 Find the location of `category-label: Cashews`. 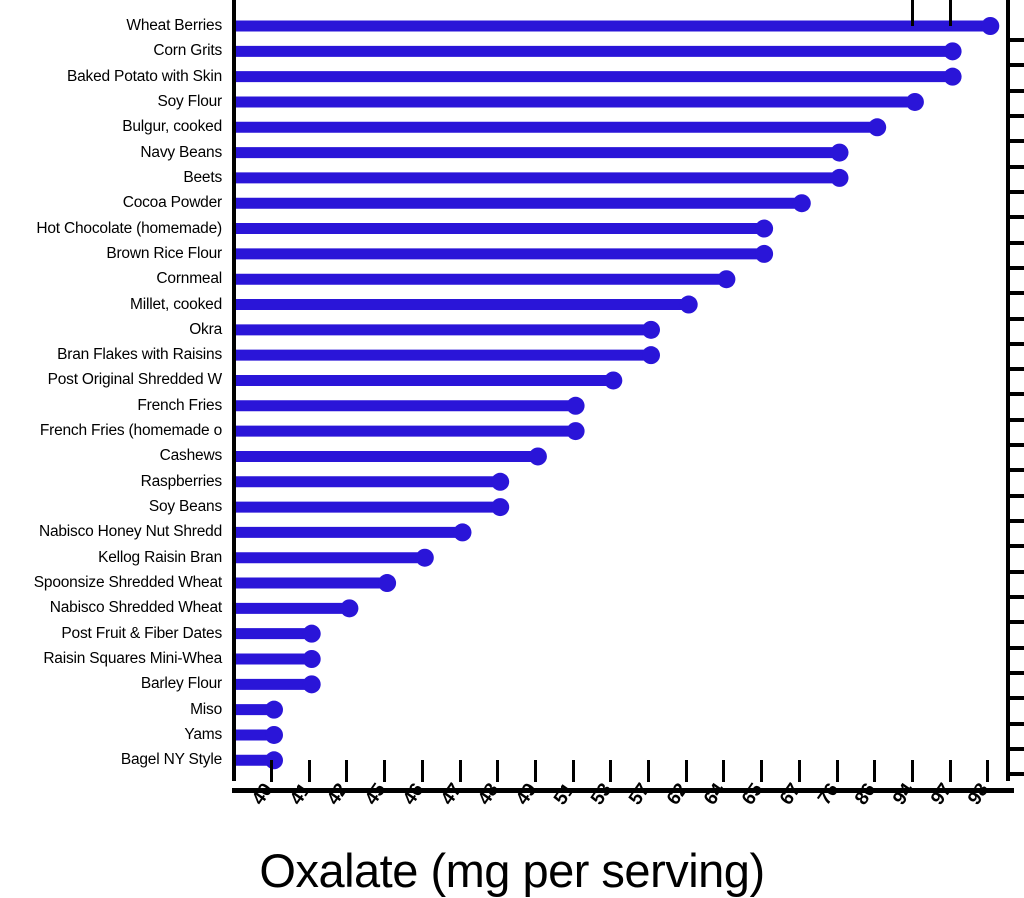

category-label: Cashews is located at coordinates (191, 456).